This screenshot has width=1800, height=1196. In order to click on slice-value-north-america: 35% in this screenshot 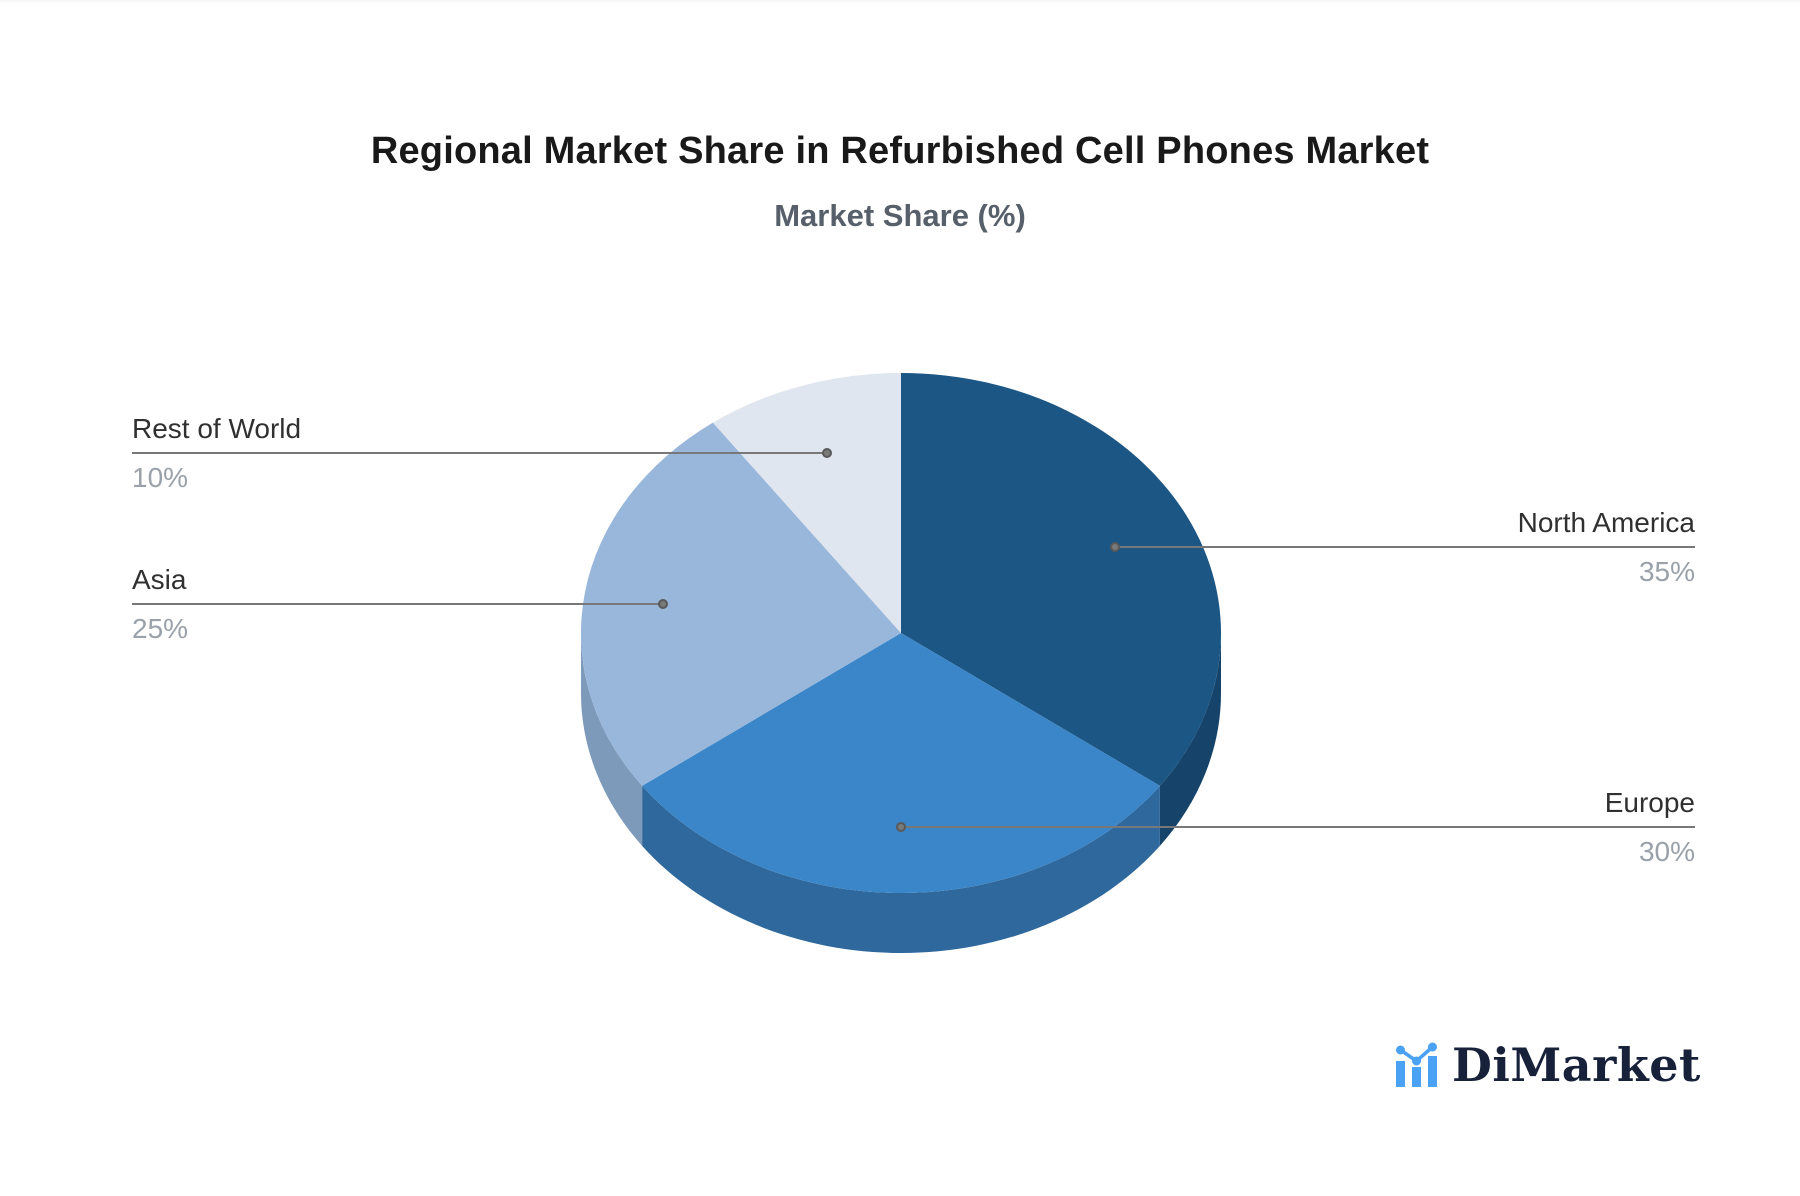, I will do `click(1666, 571)`.